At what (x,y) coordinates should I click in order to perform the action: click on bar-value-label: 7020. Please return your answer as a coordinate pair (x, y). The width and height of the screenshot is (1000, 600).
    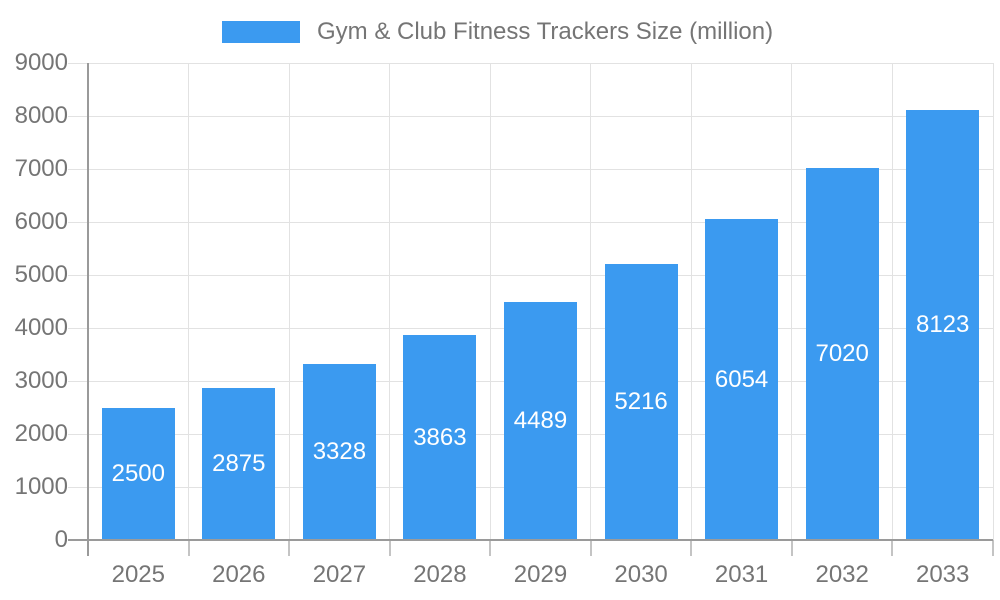
    Looking at the image, I should click on (842, 353).